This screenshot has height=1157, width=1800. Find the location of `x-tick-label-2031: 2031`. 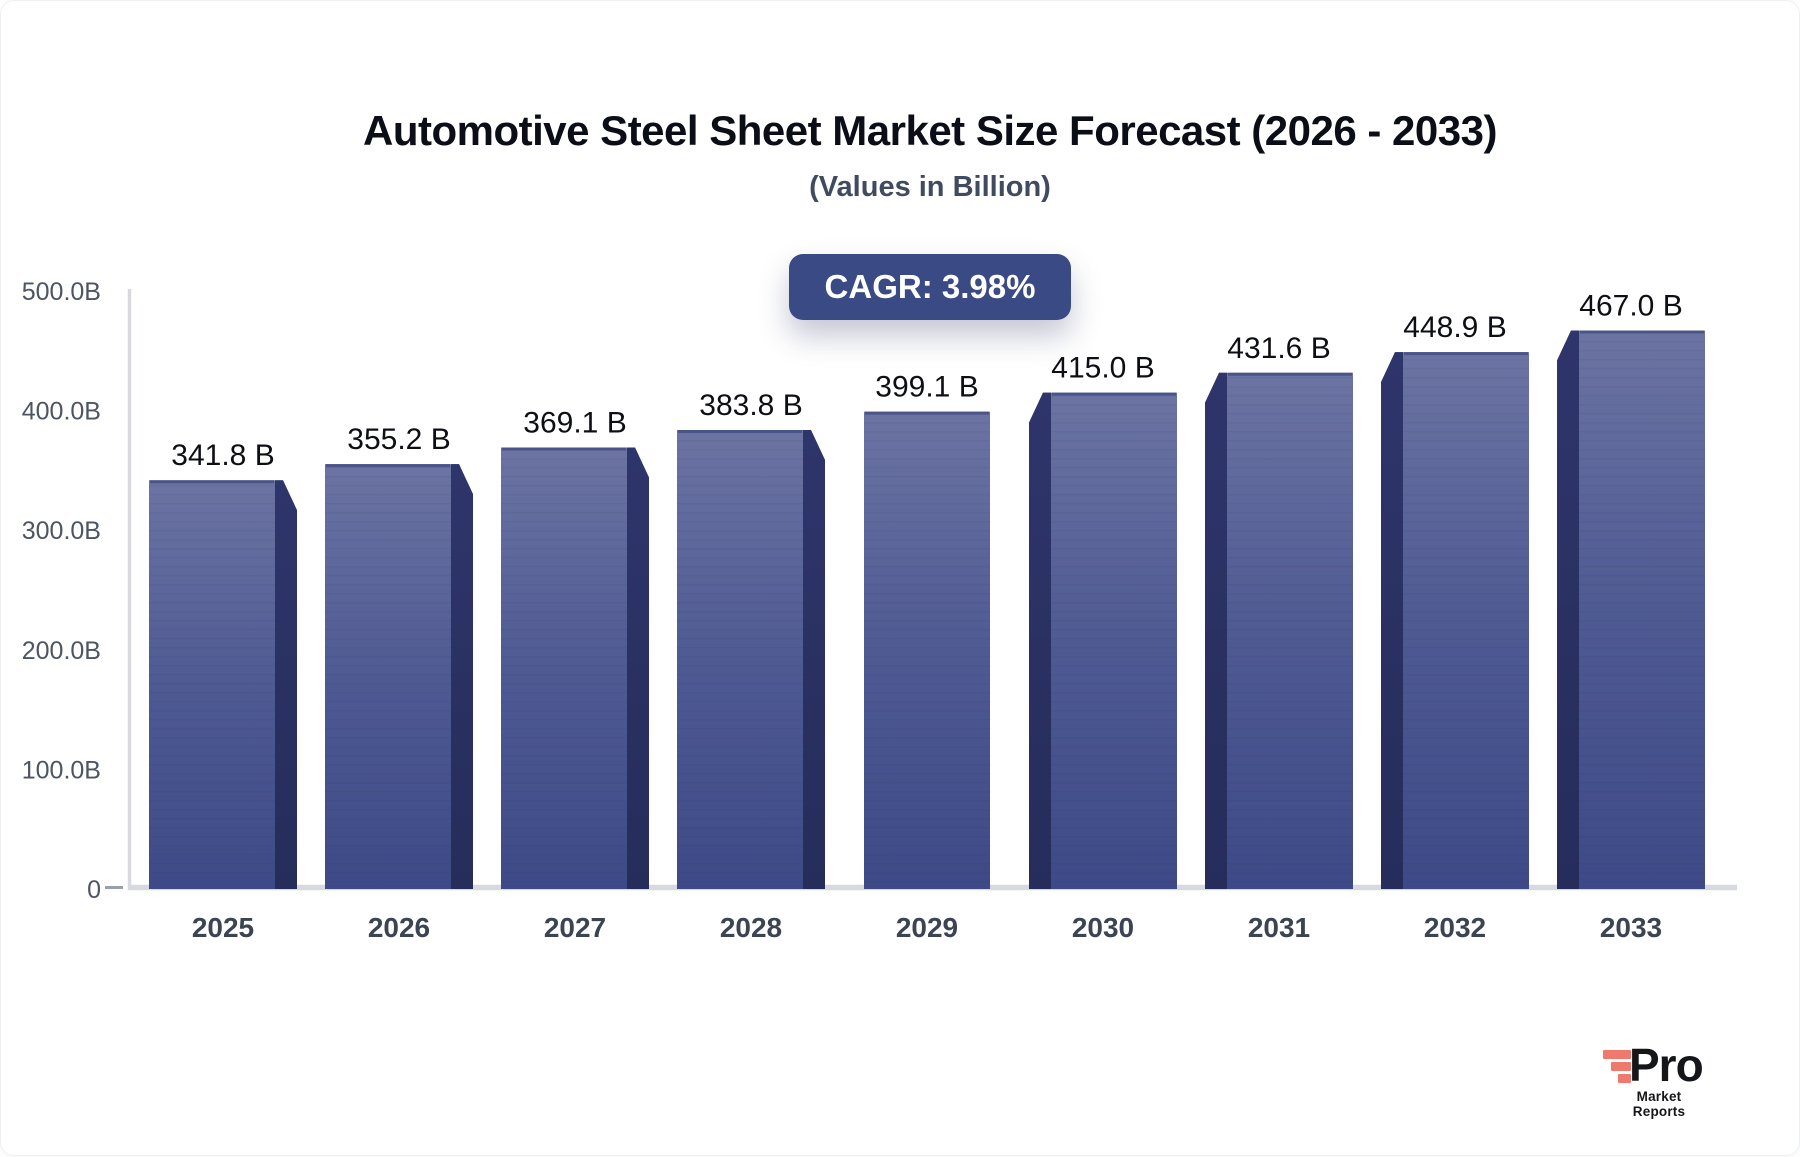

x-tick-label-2031: 2031 is located at coordinates (1279, 927).